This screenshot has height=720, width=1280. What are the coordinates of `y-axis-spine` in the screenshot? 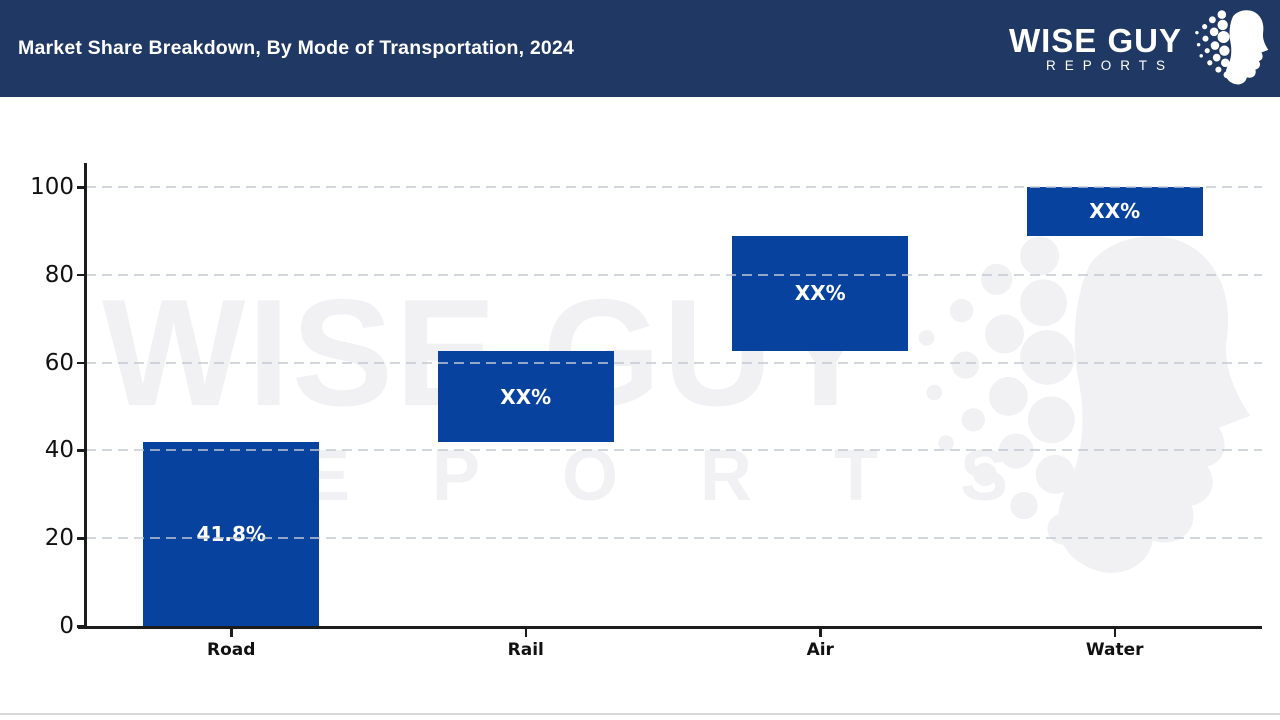 It's located at (85, 396).